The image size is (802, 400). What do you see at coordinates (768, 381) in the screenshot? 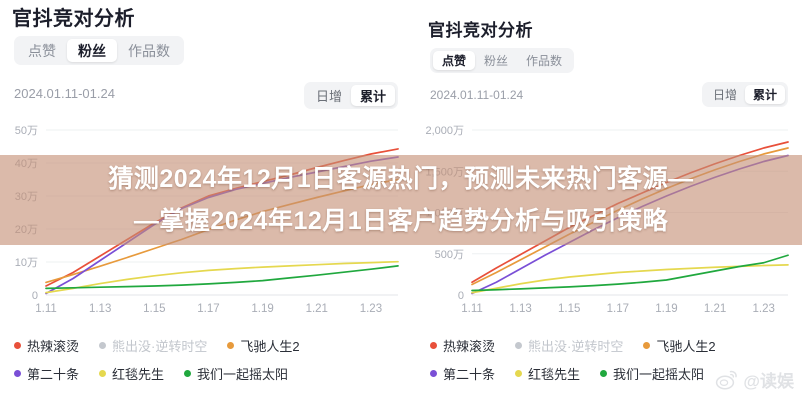
I see `watermark-handle: @读娱` at bounding box center [768, 381].